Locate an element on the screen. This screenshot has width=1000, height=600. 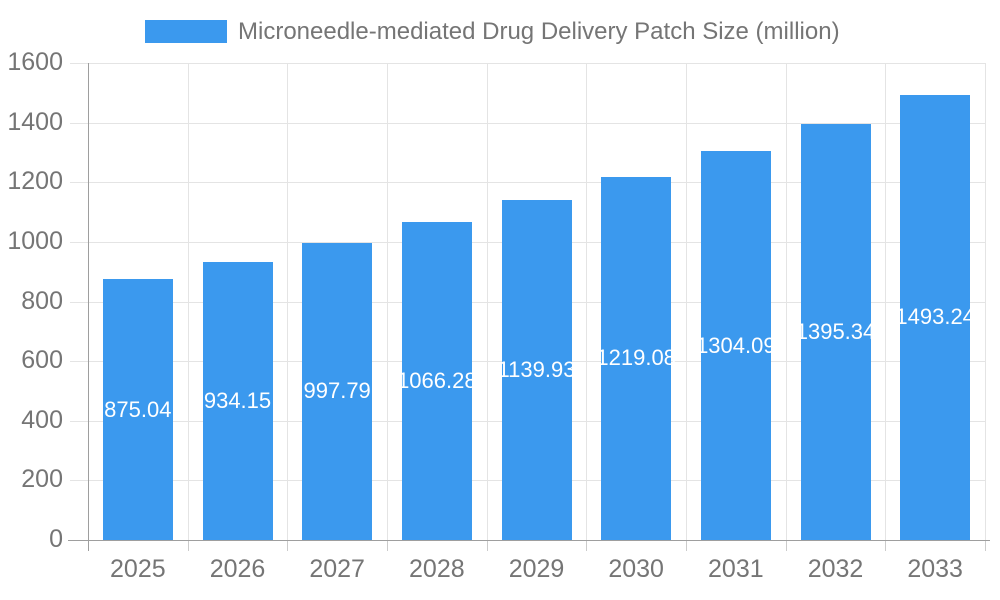
y-axis-label: 0 is located at coordinates (56, 539).